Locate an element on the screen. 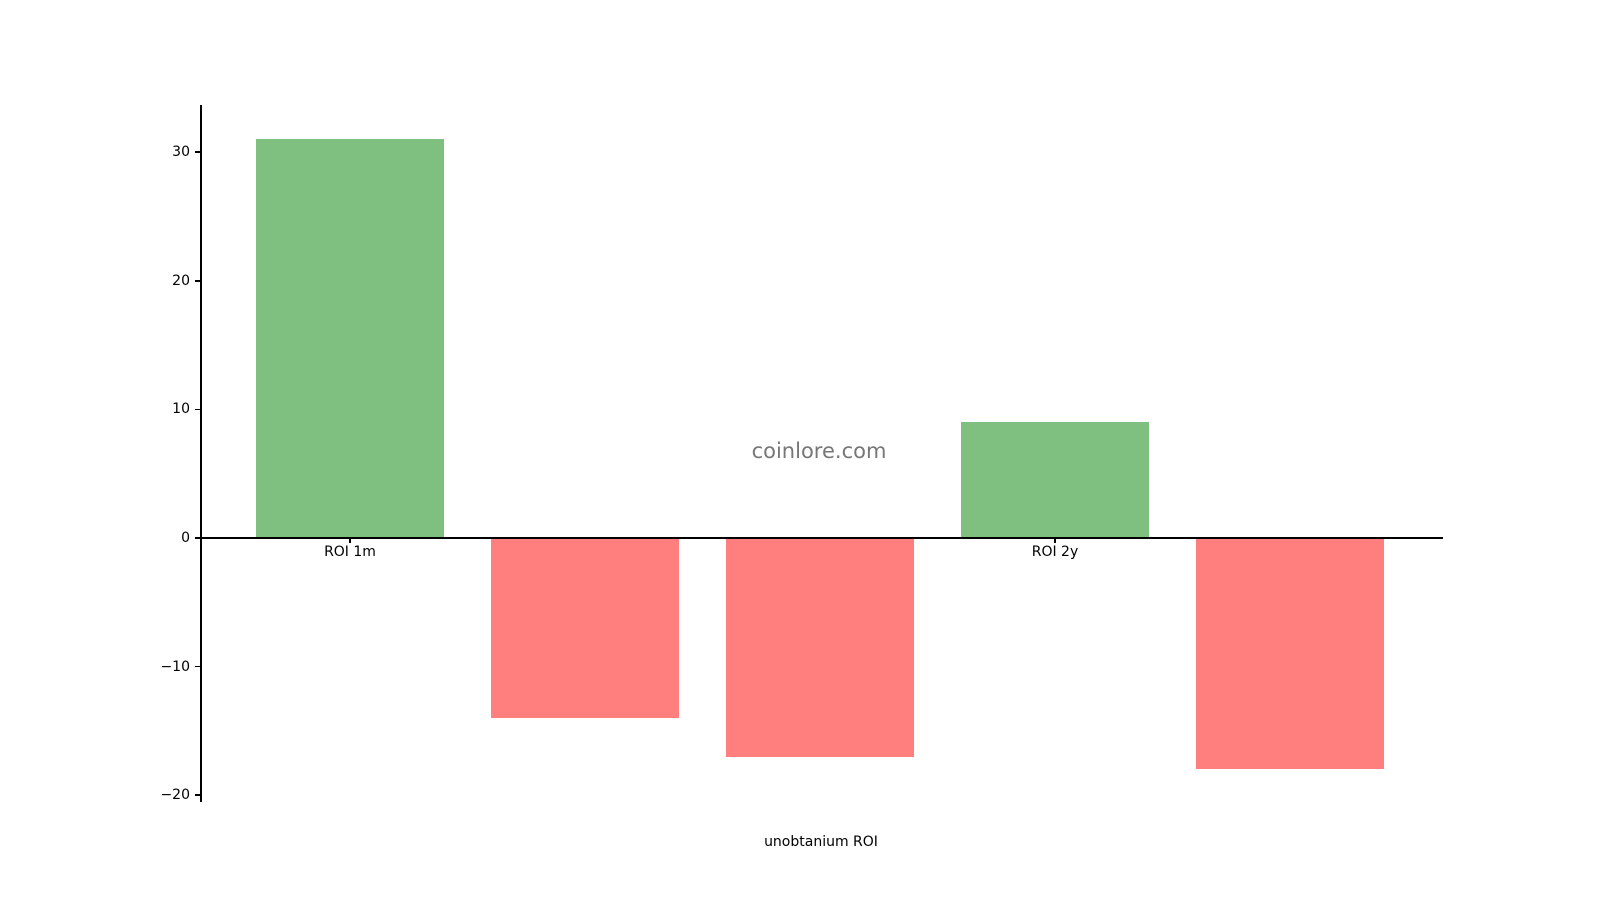 The height and width of the screenshot is (900, 1600). x-axis-line is located at coordinates (822, 538).